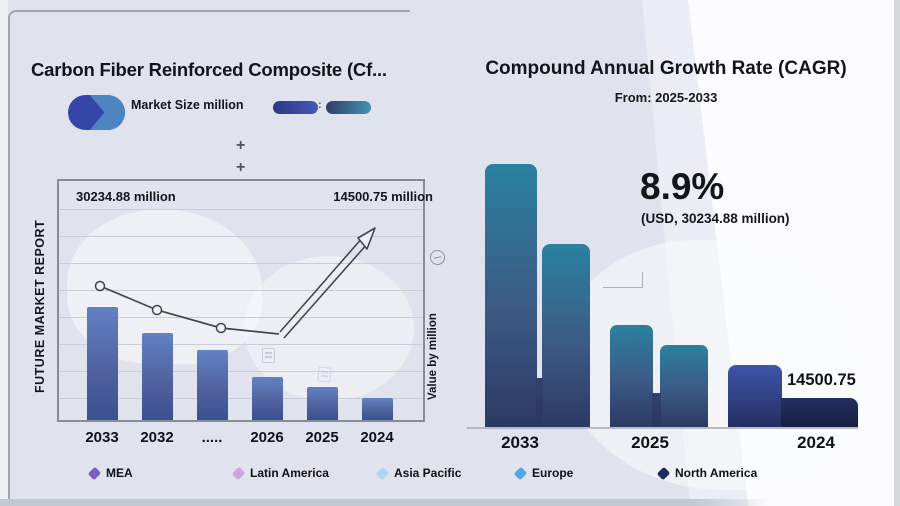  Describe the element at coordinates (623, 280) in the screenshot. I see `corner-bracket-decoration` at that location.